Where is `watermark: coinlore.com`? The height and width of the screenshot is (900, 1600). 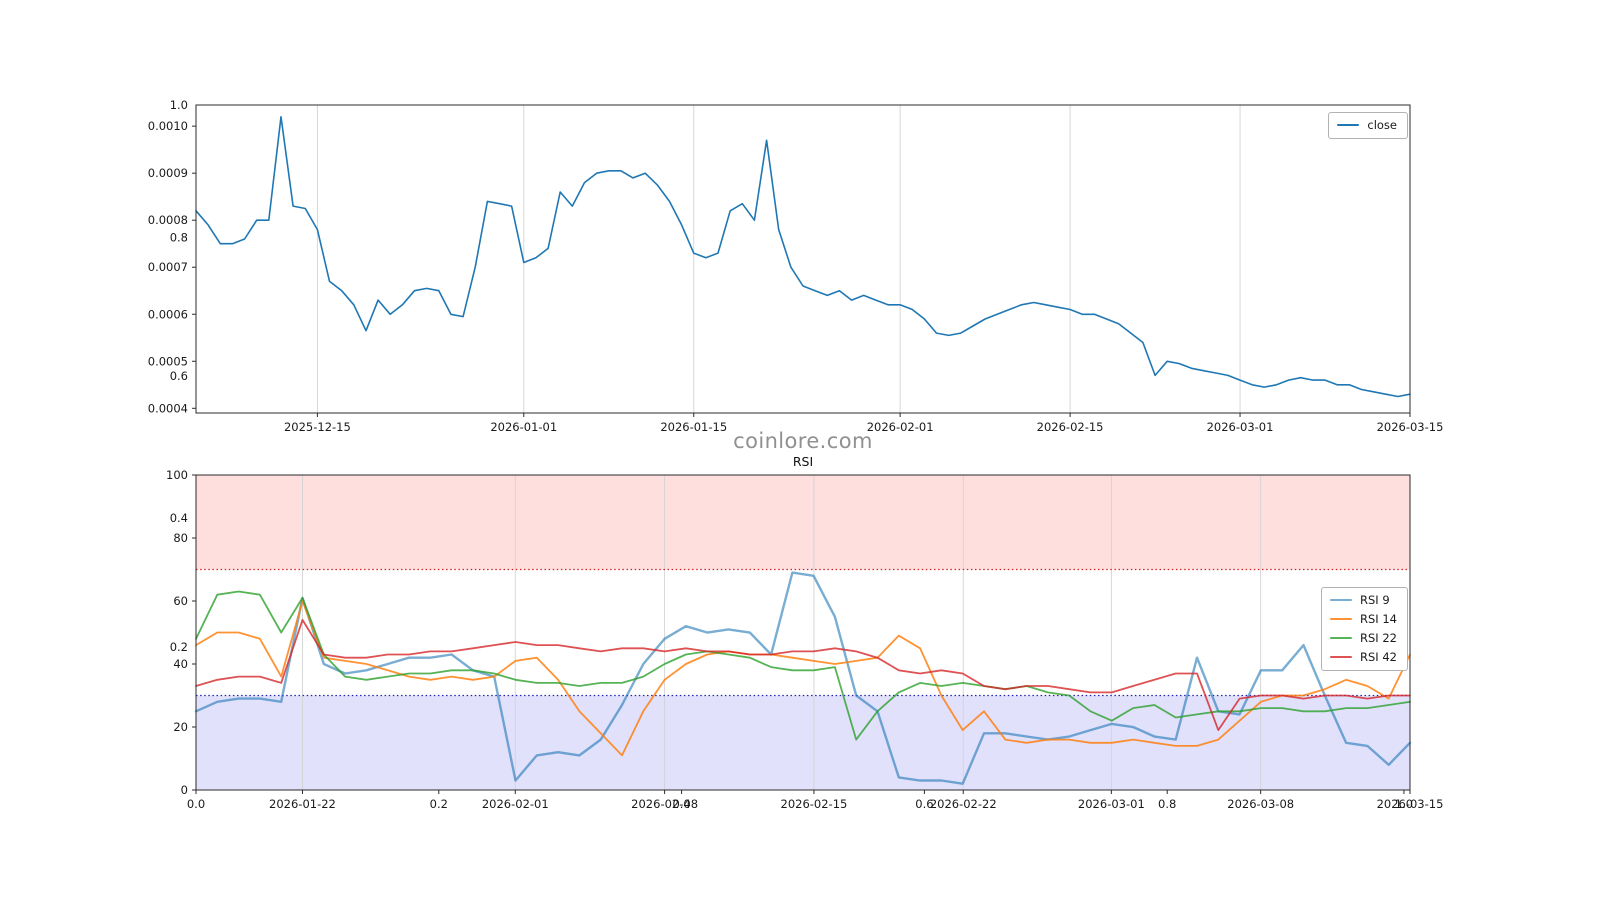
watermark: coinlore.com is located at coordinates (803, 441).